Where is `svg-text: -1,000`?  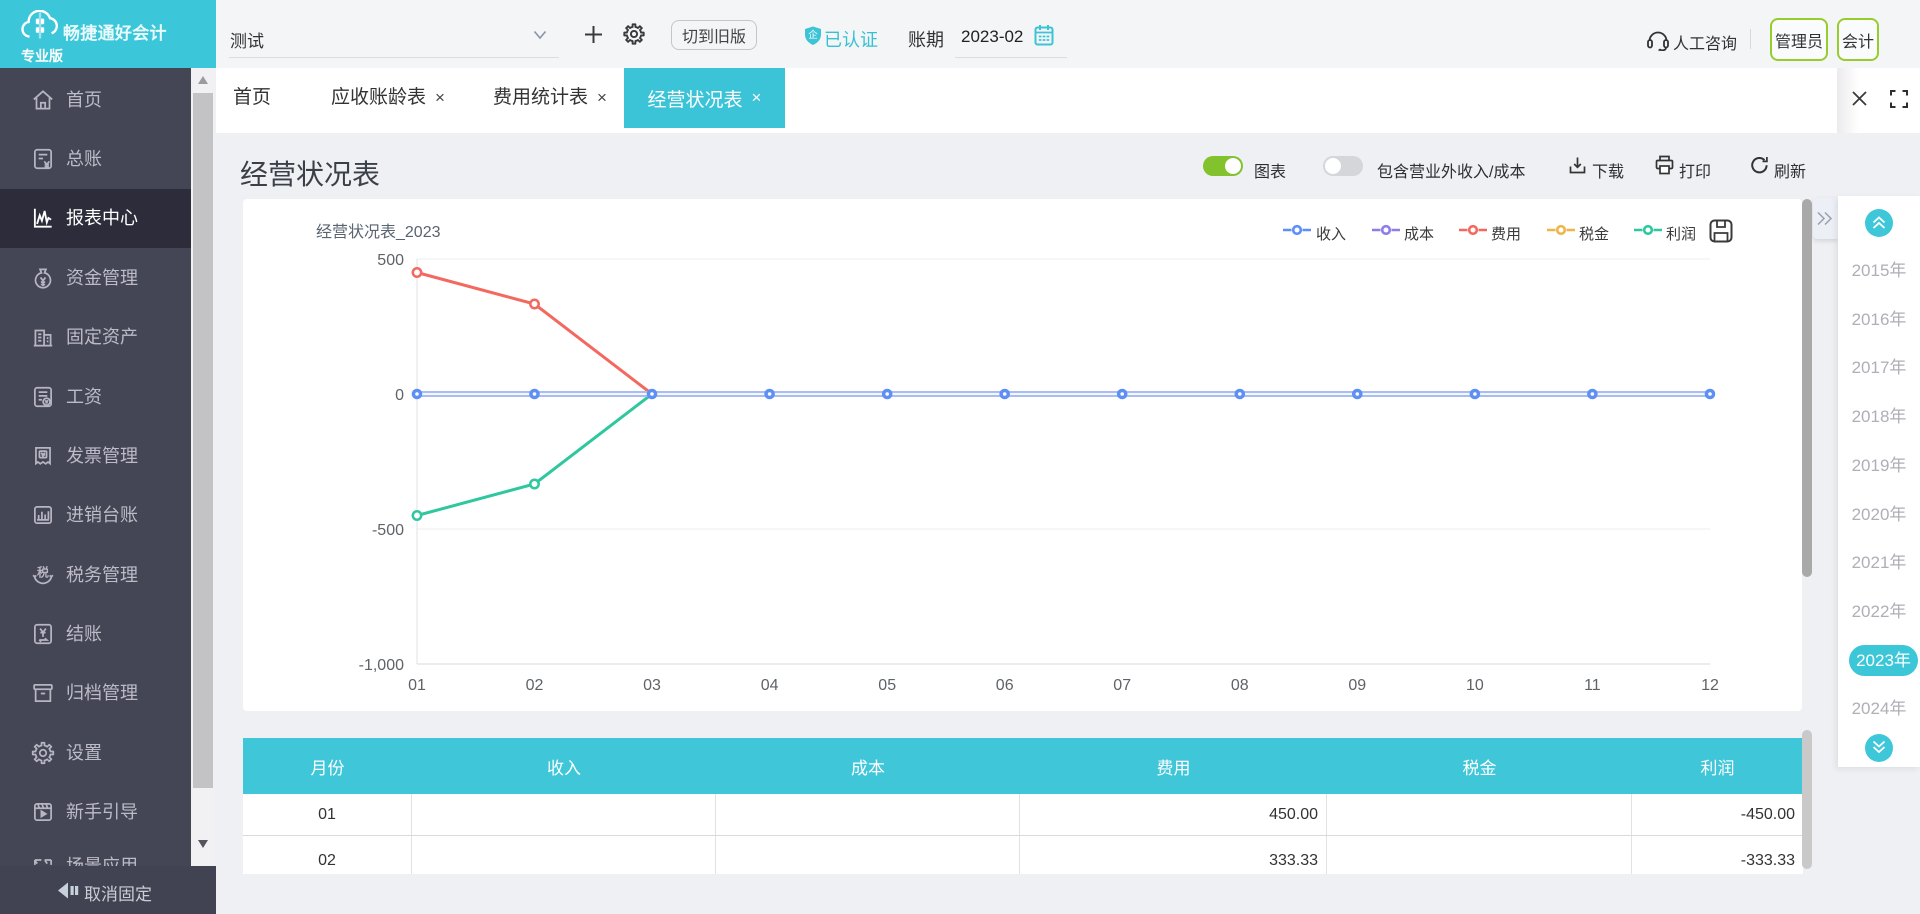
svg-text: -1,000 is located at coordinates (381, 665).